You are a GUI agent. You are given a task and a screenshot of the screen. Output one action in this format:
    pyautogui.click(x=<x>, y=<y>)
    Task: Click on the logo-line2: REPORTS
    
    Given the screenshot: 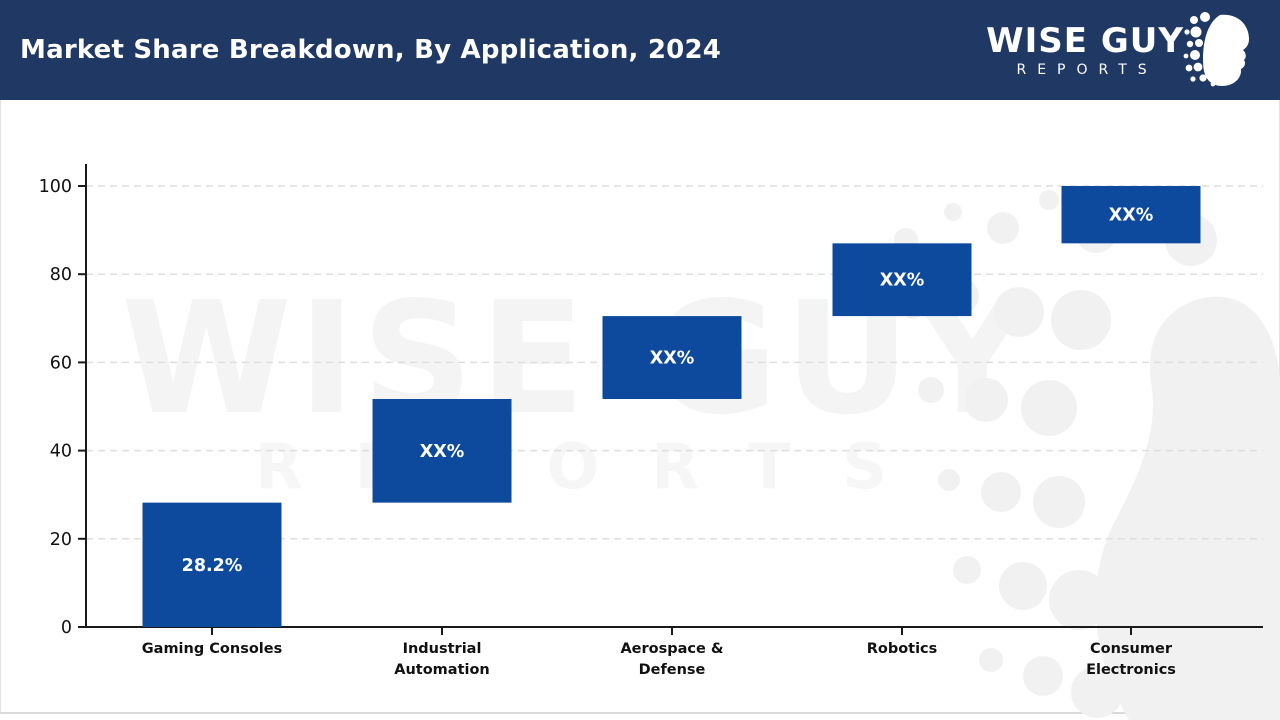 What is the action you would take?
    pyautogui.click(x=1087, y=69)
    